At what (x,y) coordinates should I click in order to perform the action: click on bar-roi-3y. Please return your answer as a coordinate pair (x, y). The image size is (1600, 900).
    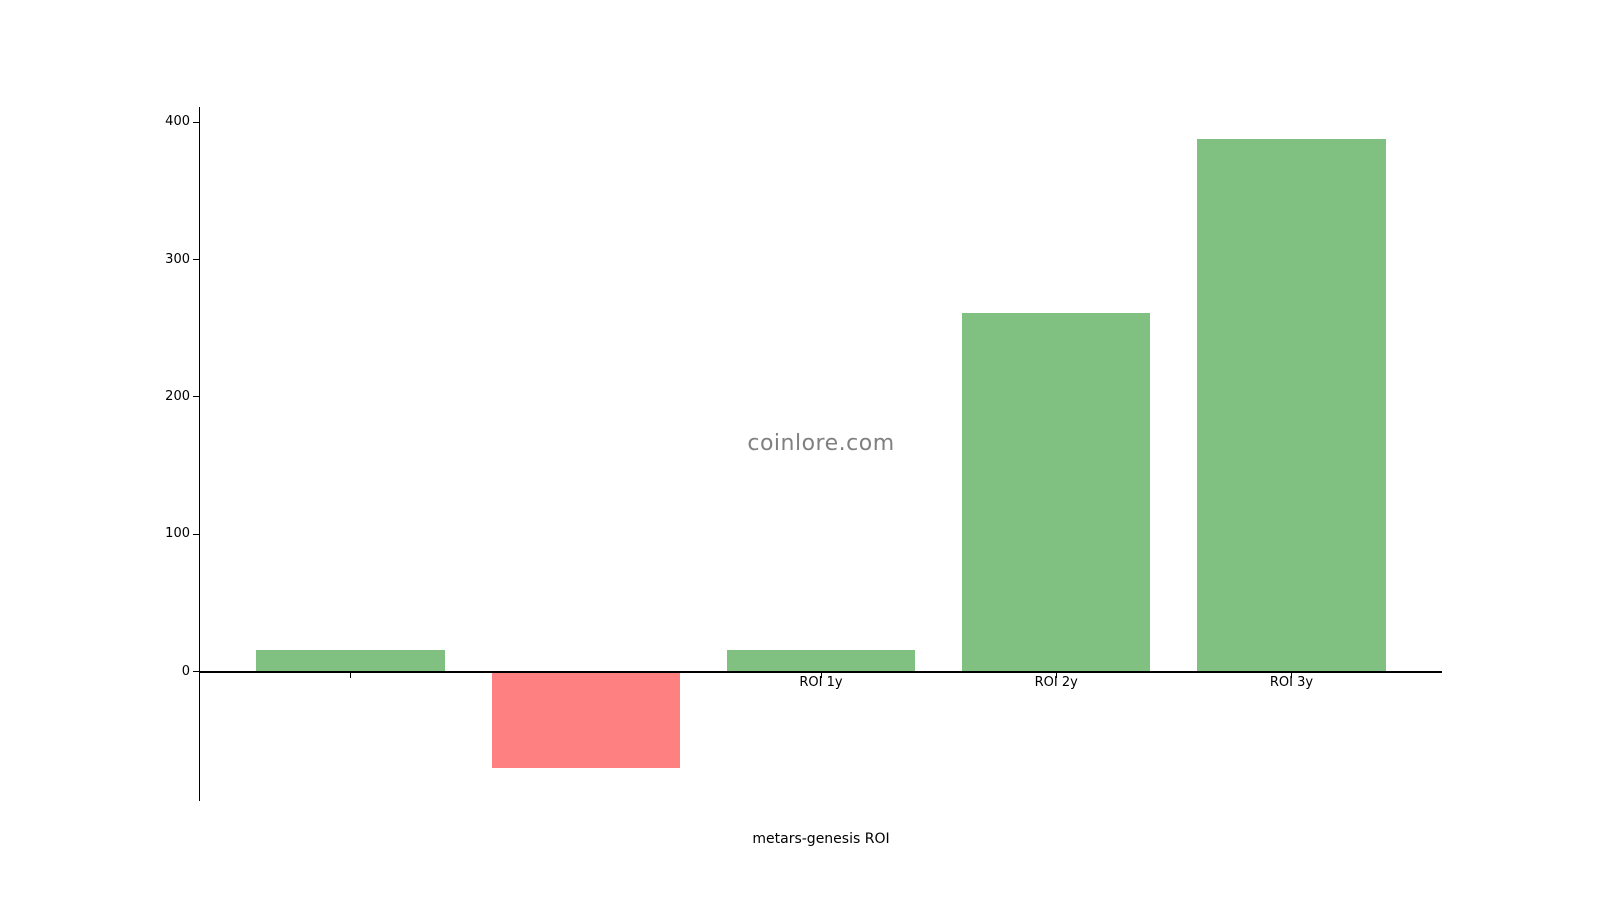
    Looking at the image, I should click on (1291, 405).